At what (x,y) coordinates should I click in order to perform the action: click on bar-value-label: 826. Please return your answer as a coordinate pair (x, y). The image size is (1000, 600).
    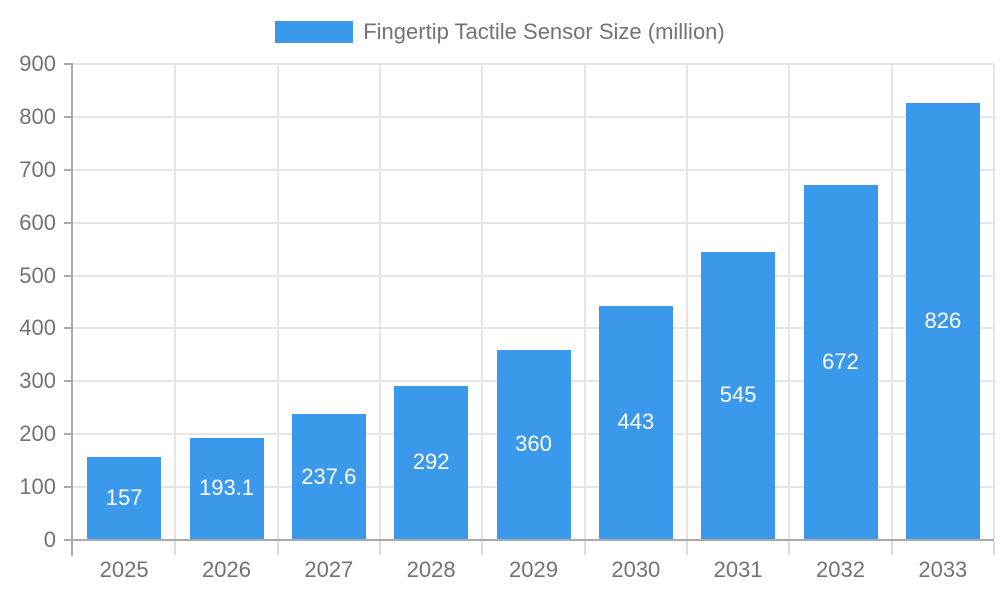
    Looking at the image, I should click on (943, 321).